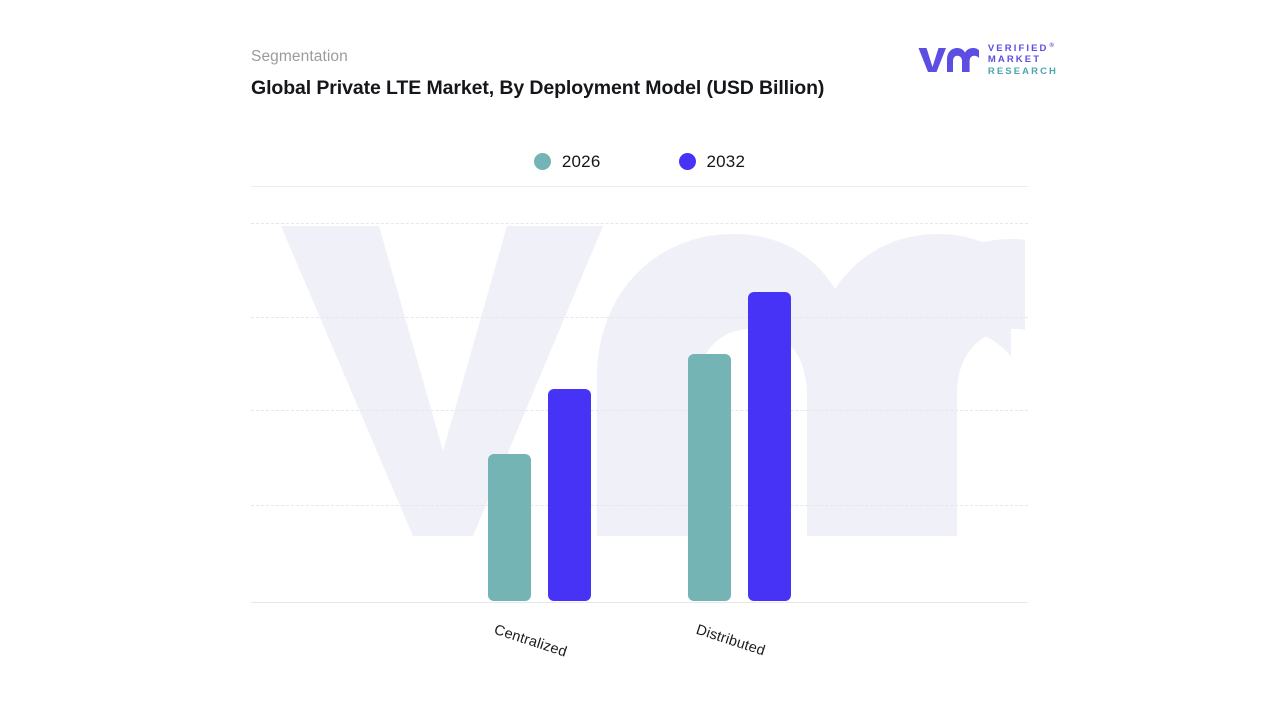  I want to click on bar-distributed-2032, so click(769, 446).